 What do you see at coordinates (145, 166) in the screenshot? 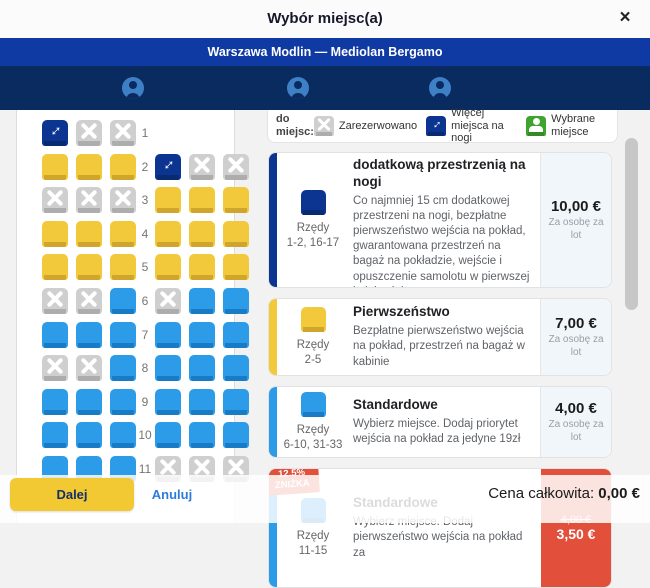
I see `seat-row-number: 2` at bounding box center [145, 166].